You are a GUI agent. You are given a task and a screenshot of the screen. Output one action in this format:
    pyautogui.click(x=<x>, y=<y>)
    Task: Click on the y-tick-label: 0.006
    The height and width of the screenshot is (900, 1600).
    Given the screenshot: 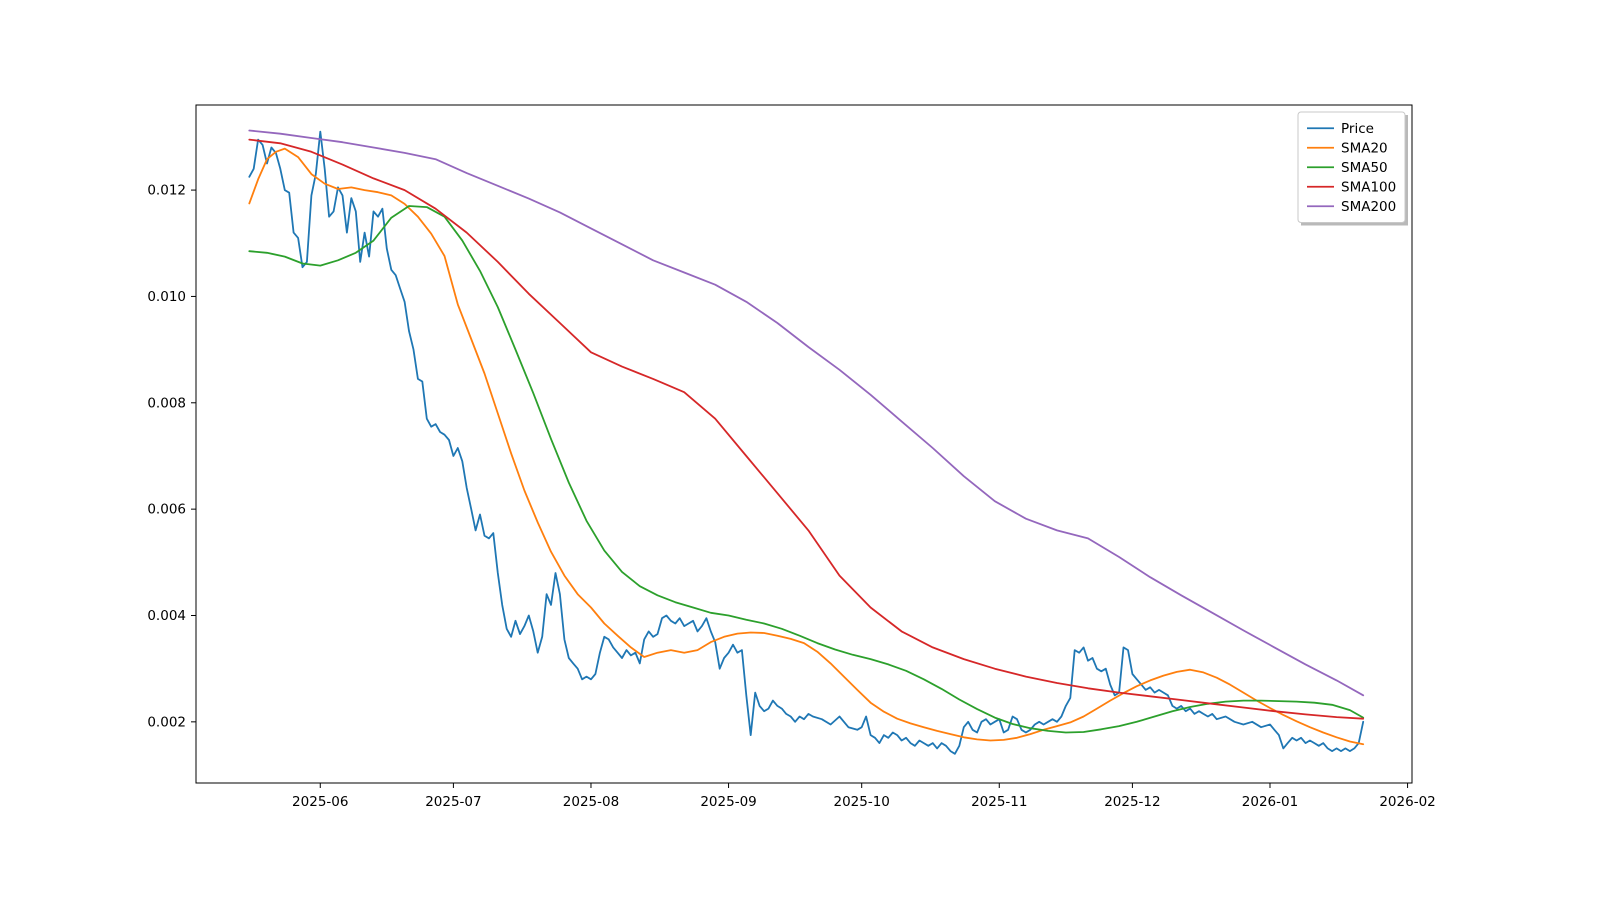 What is the action you would take?
    pyautogui.click(x=166, y=510)
    